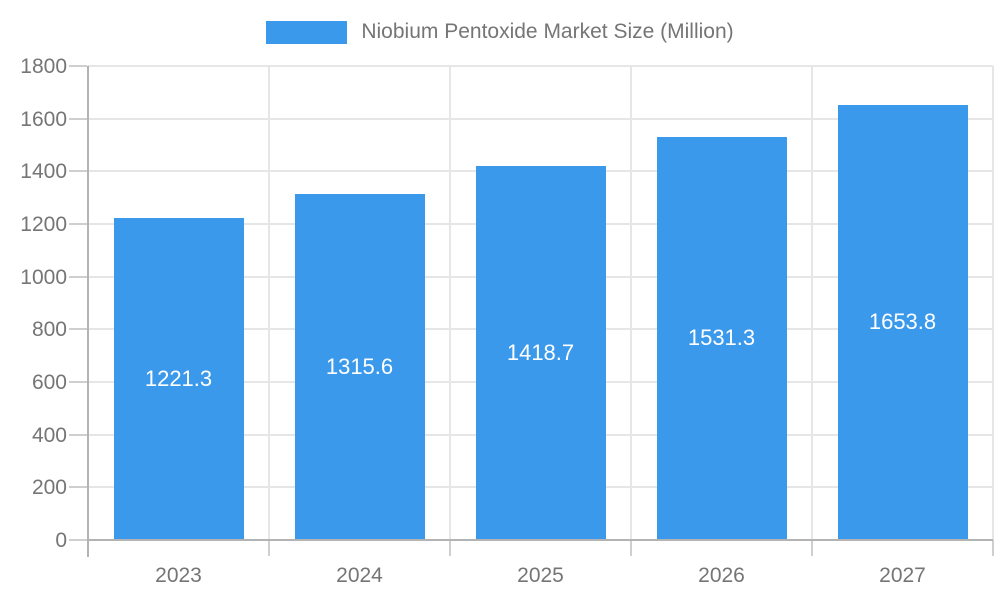 Image resolution: width=1000 pixels, height=600 pixels. I want to click on y-tick-label: 400, so click(49, 435).